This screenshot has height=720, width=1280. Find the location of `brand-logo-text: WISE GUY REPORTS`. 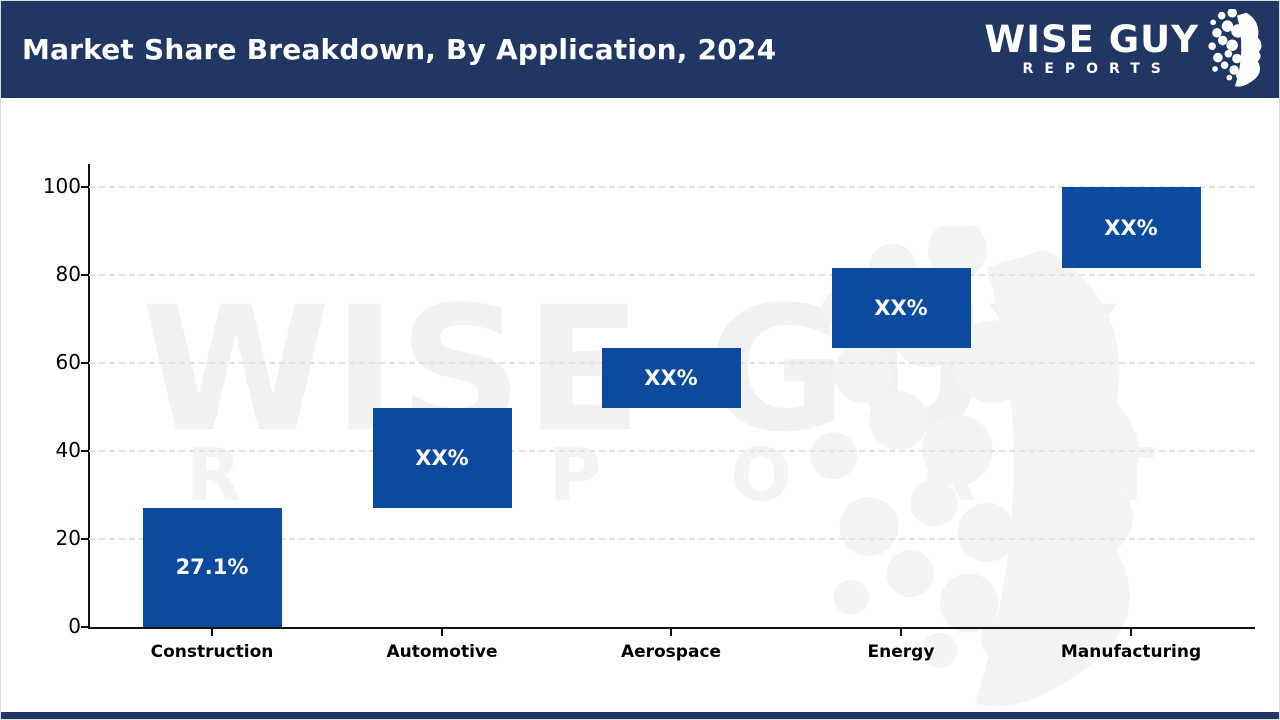

brand-logo-text: WISE GUY REPORTS is located at coordinates (1091, 49).